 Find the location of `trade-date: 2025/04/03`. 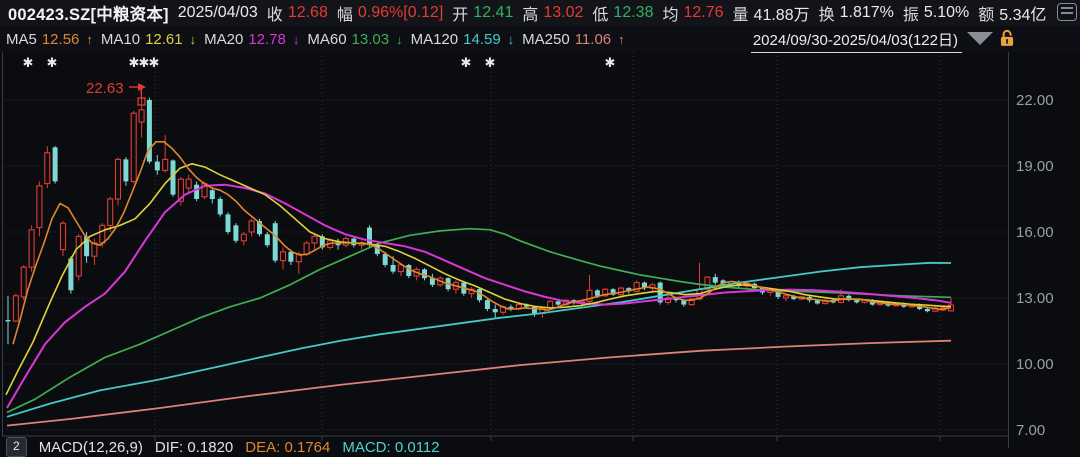

trade-date: 2025/04/03 is located at coordinates (217, 12).